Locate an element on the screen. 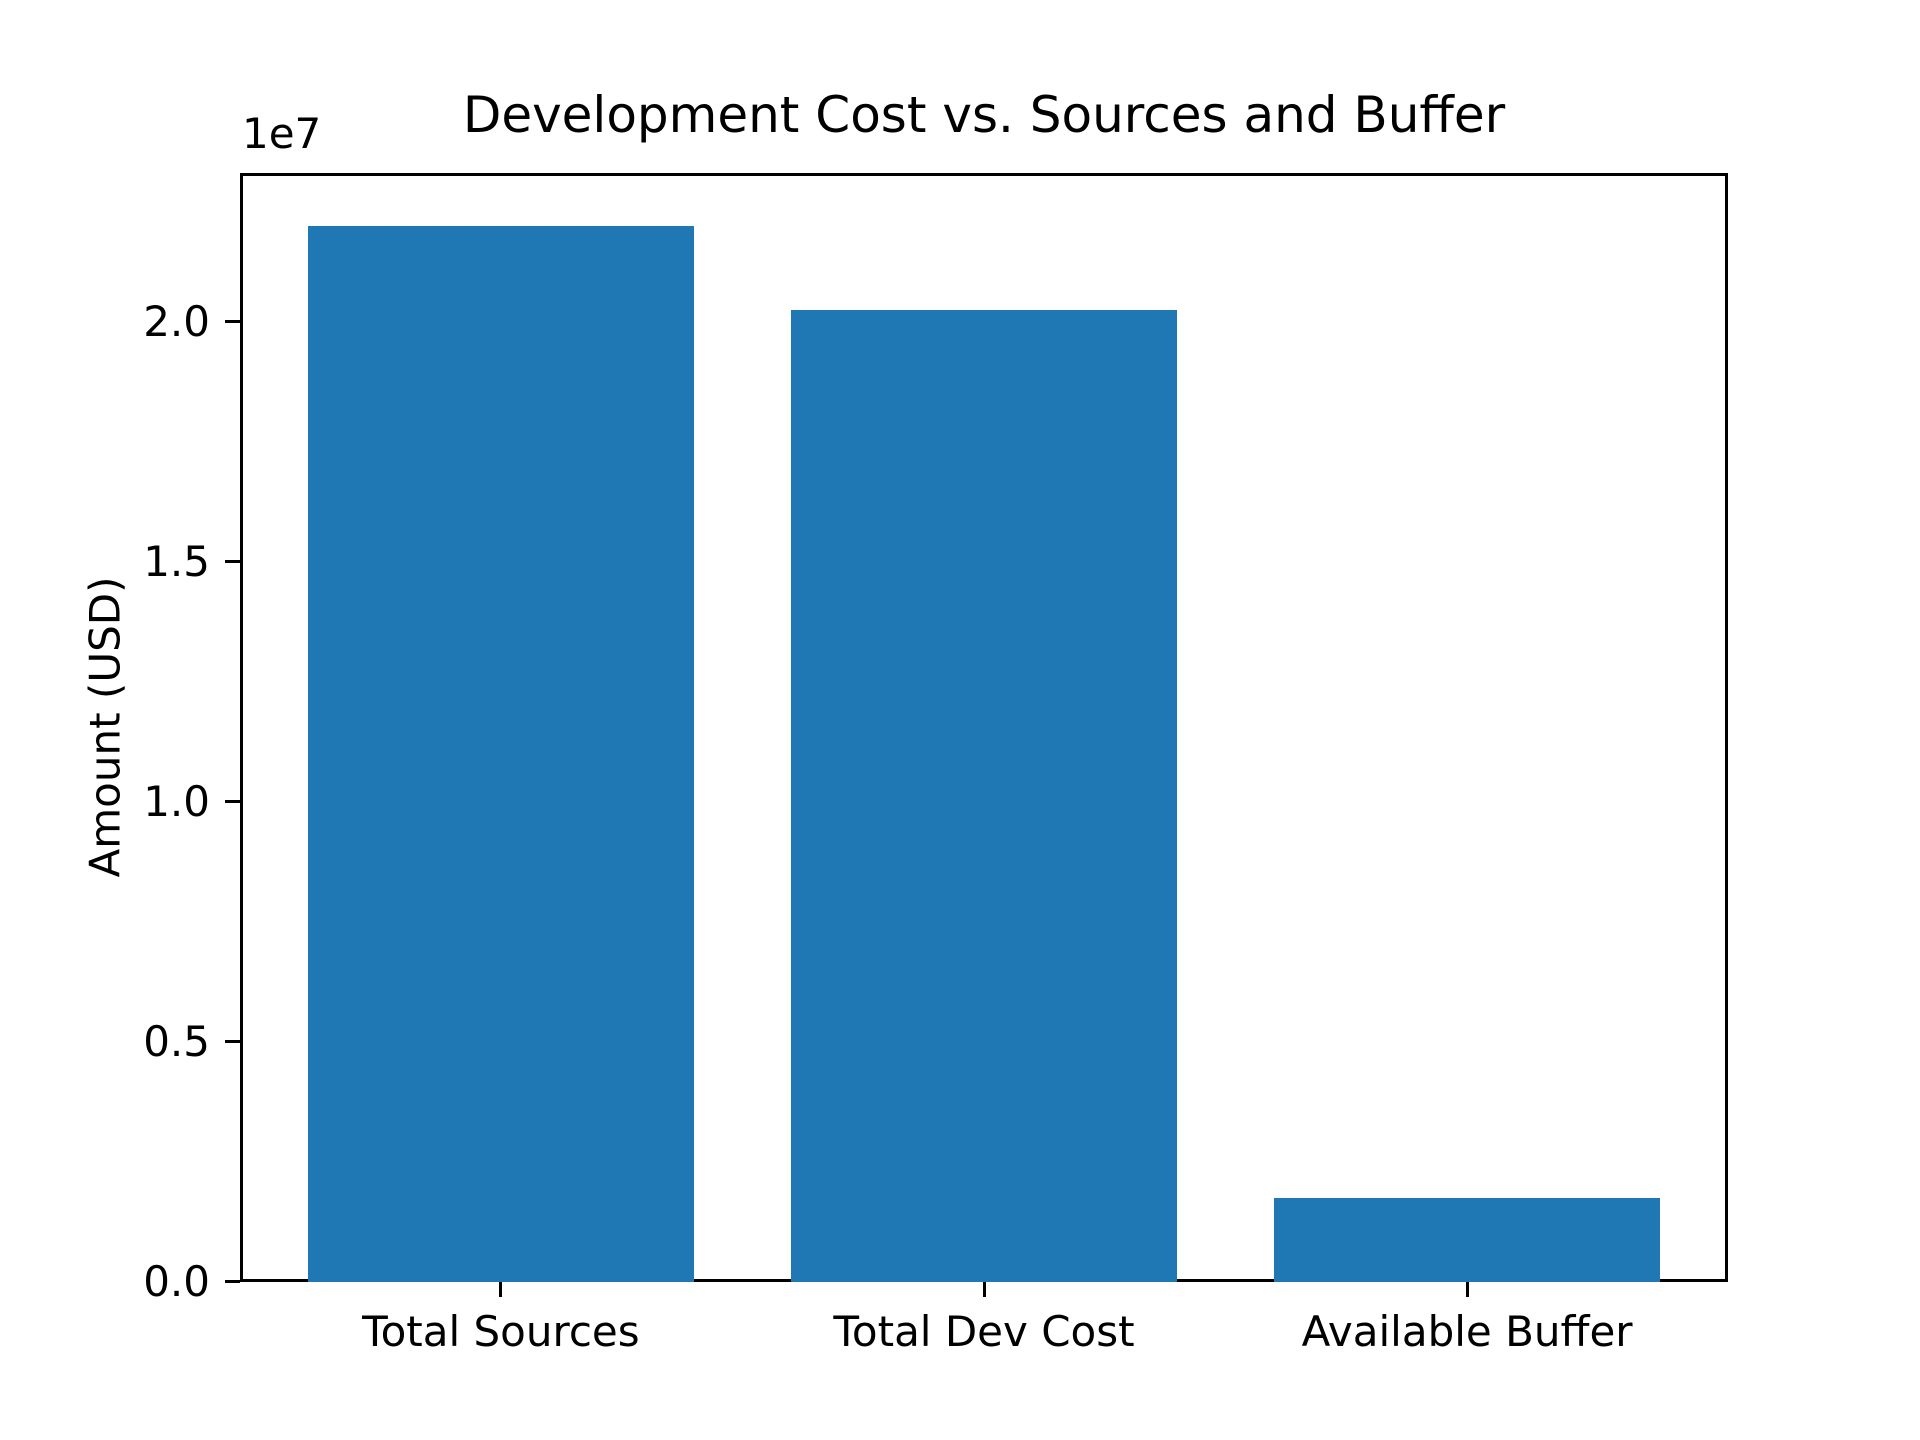  bar-available-buffer is located at coordinates (1467, 1239).